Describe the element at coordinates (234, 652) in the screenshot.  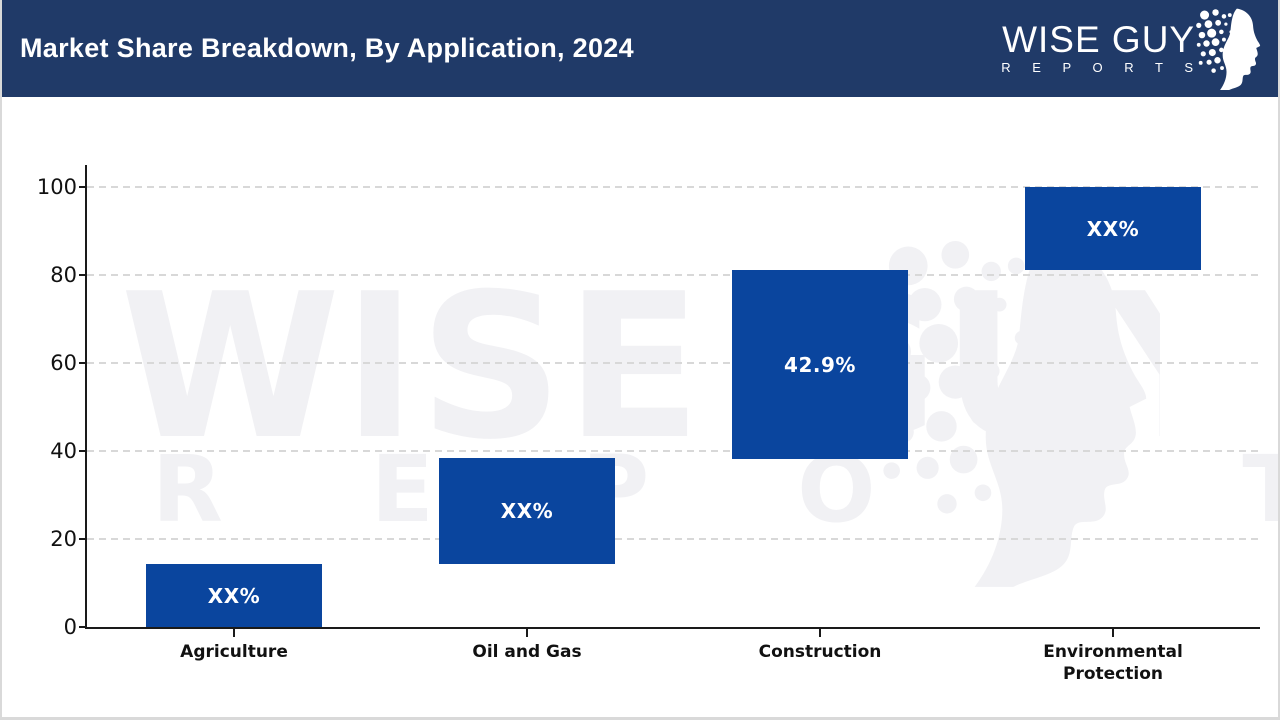
I see `x-axis-label-1: Agriculture` at that location.